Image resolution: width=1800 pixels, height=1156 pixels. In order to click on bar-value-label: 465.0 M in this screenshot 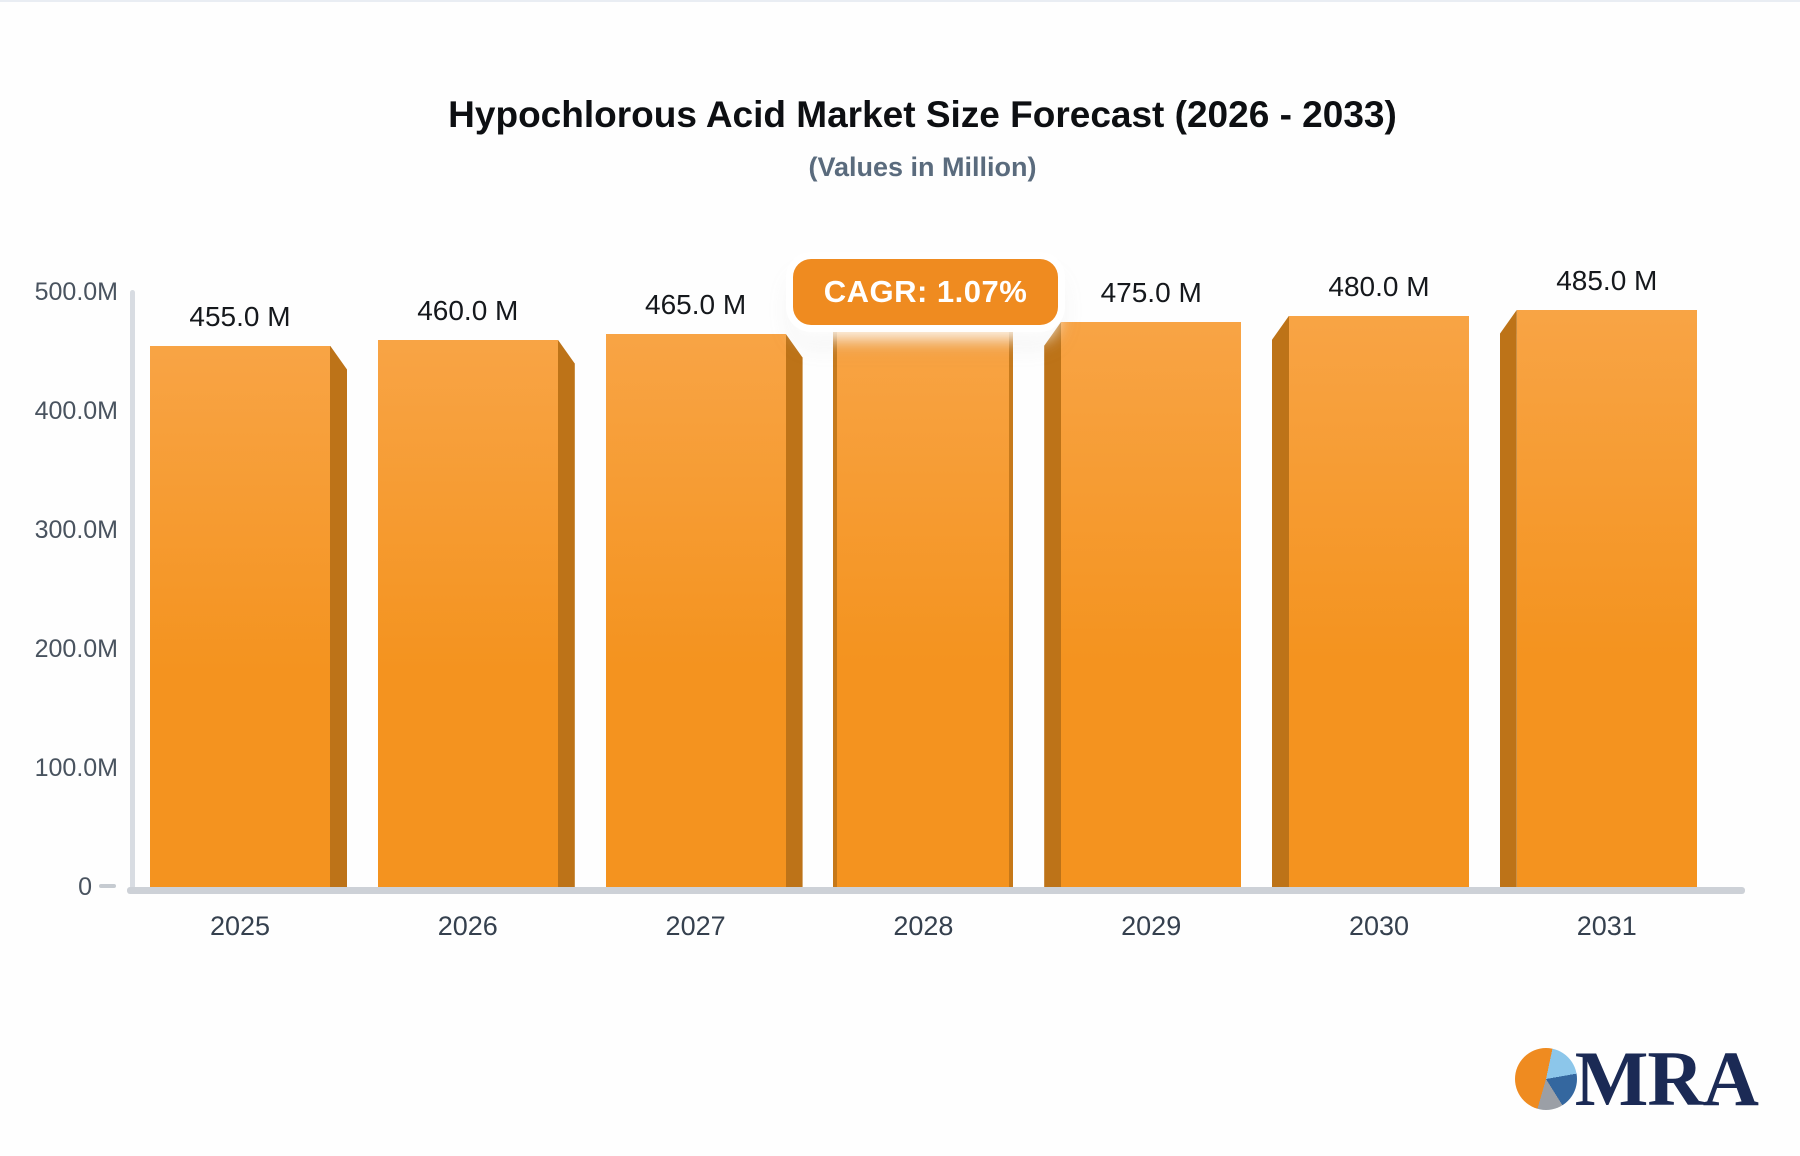, I will do `click(696, 304)`.